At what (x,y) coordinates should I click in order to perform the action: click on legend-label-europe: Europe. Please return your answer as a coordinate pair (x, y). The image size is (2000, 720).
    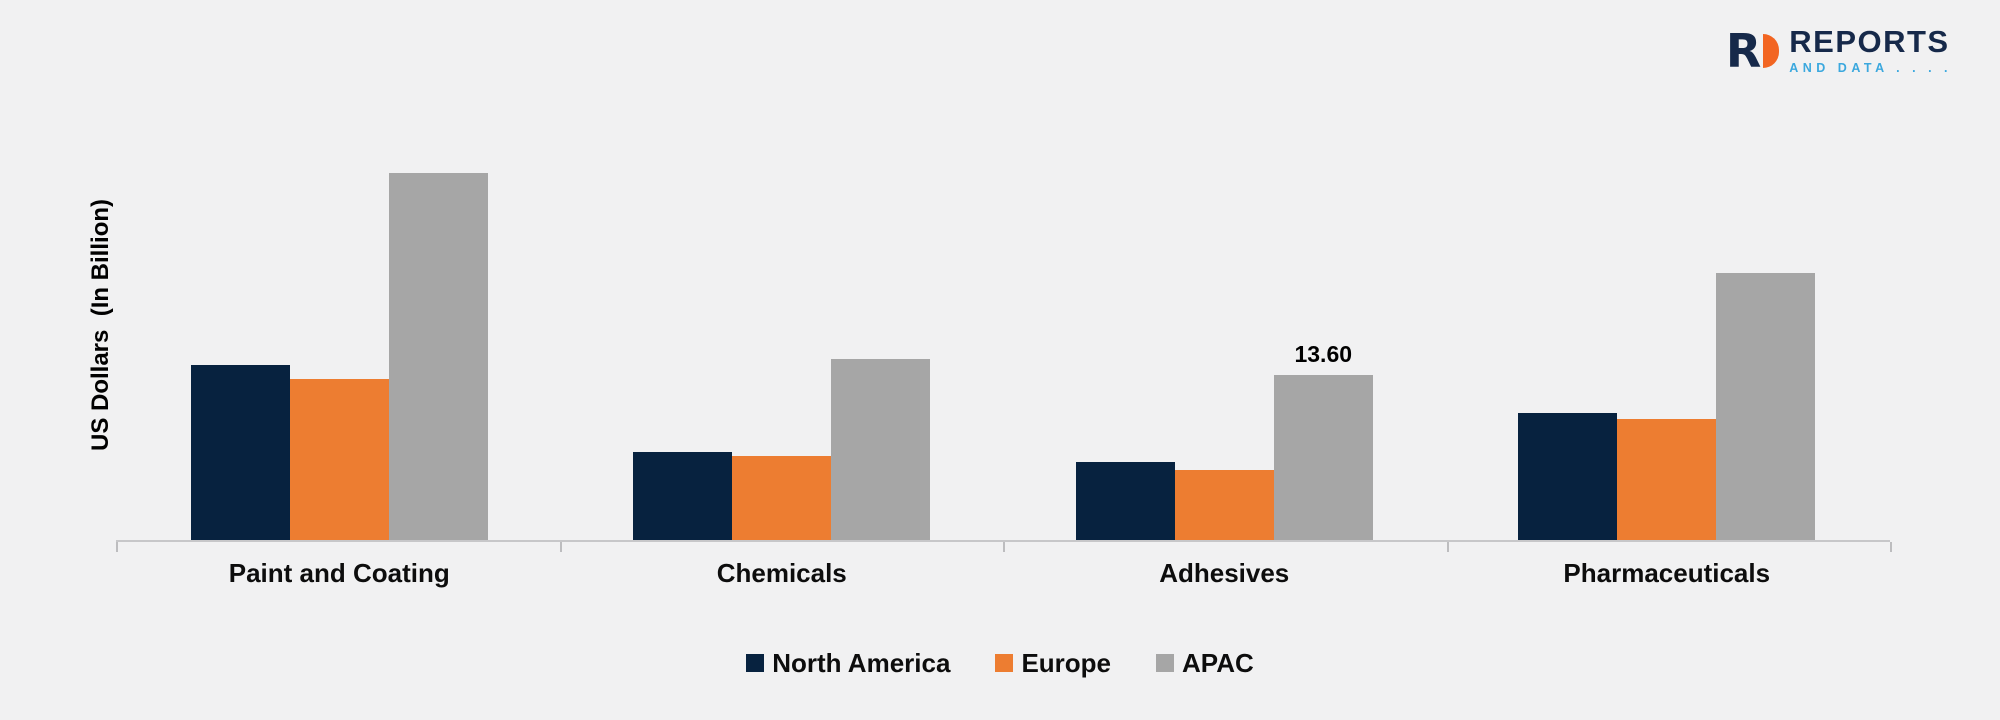
    Looking at the image, I should click on (1066, 663).